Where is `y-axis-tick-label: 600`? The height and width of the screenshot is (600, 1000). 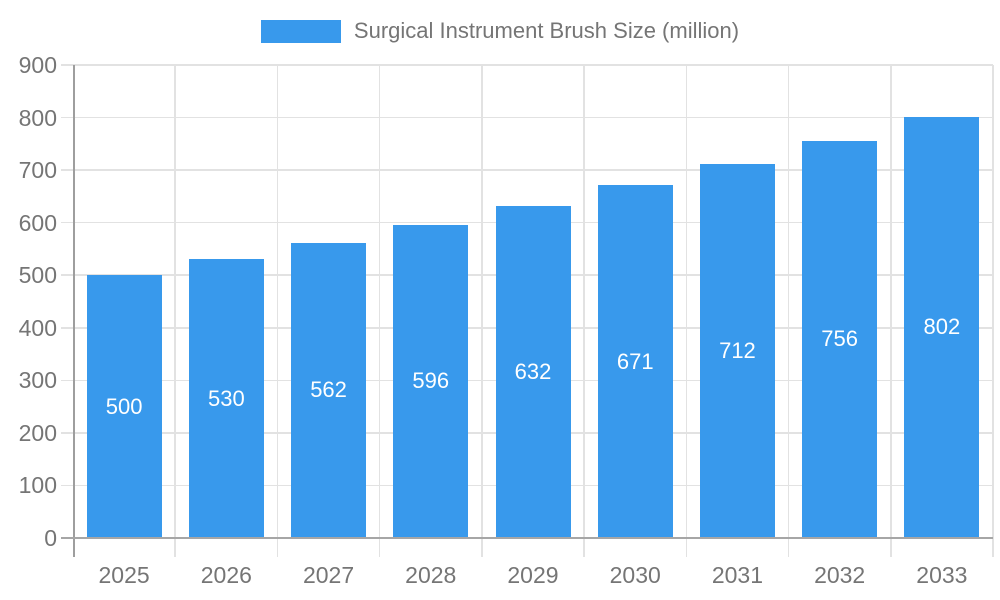 y-axis-tick-label: 600 is located at coordinates (37, 222).